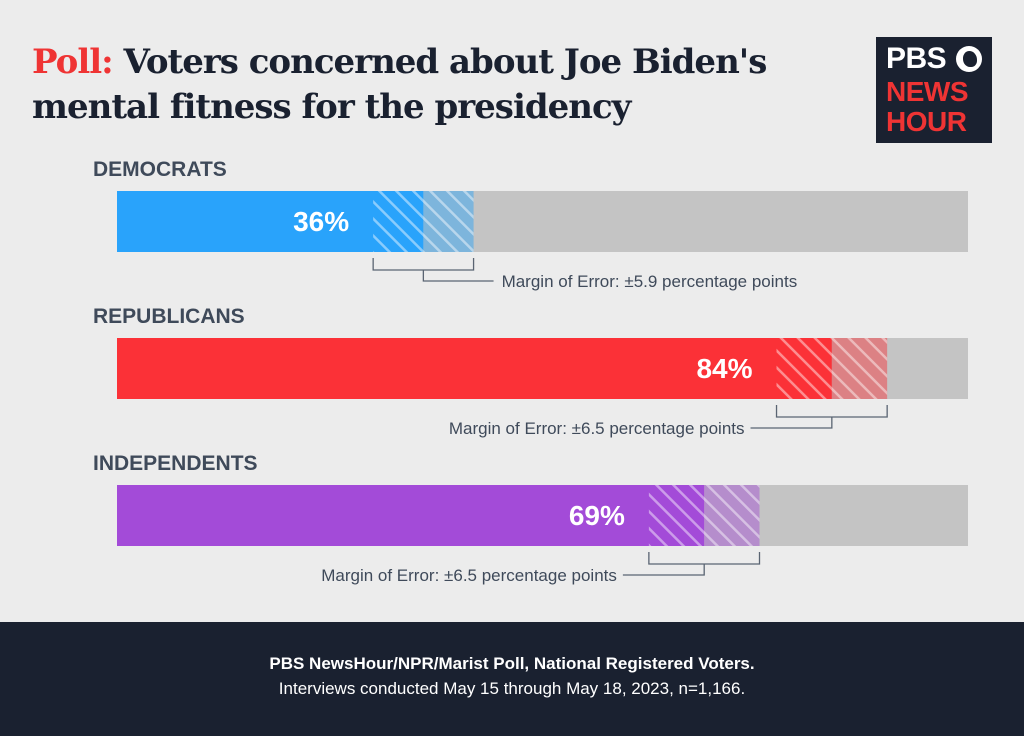 Image resolution: width=1024 pixels, height=736 pixels. I want to click on category-label-independents: INDEPENDENTS, so click(175, 463).